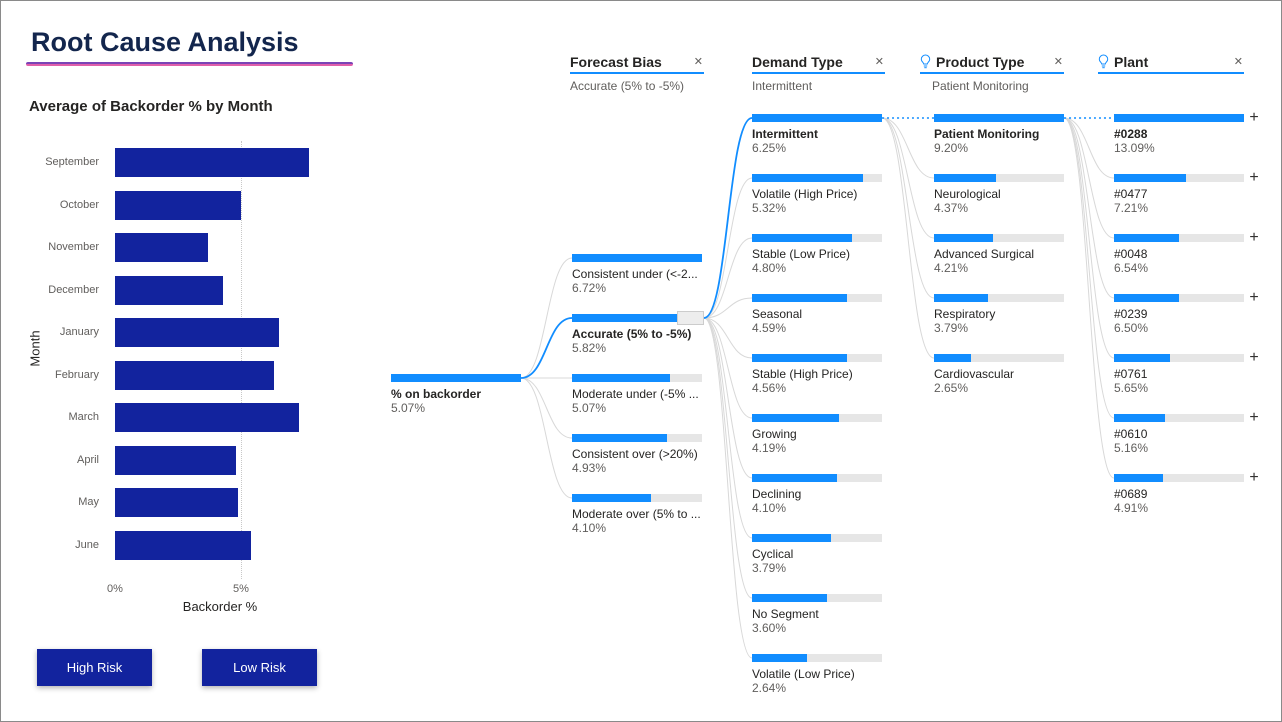 The width and height of the screenshot is (1282, 722). What do you see at coordinates (79, 332) in the screenshot?
I see `month-label: January` at bounding box center [79, 332].